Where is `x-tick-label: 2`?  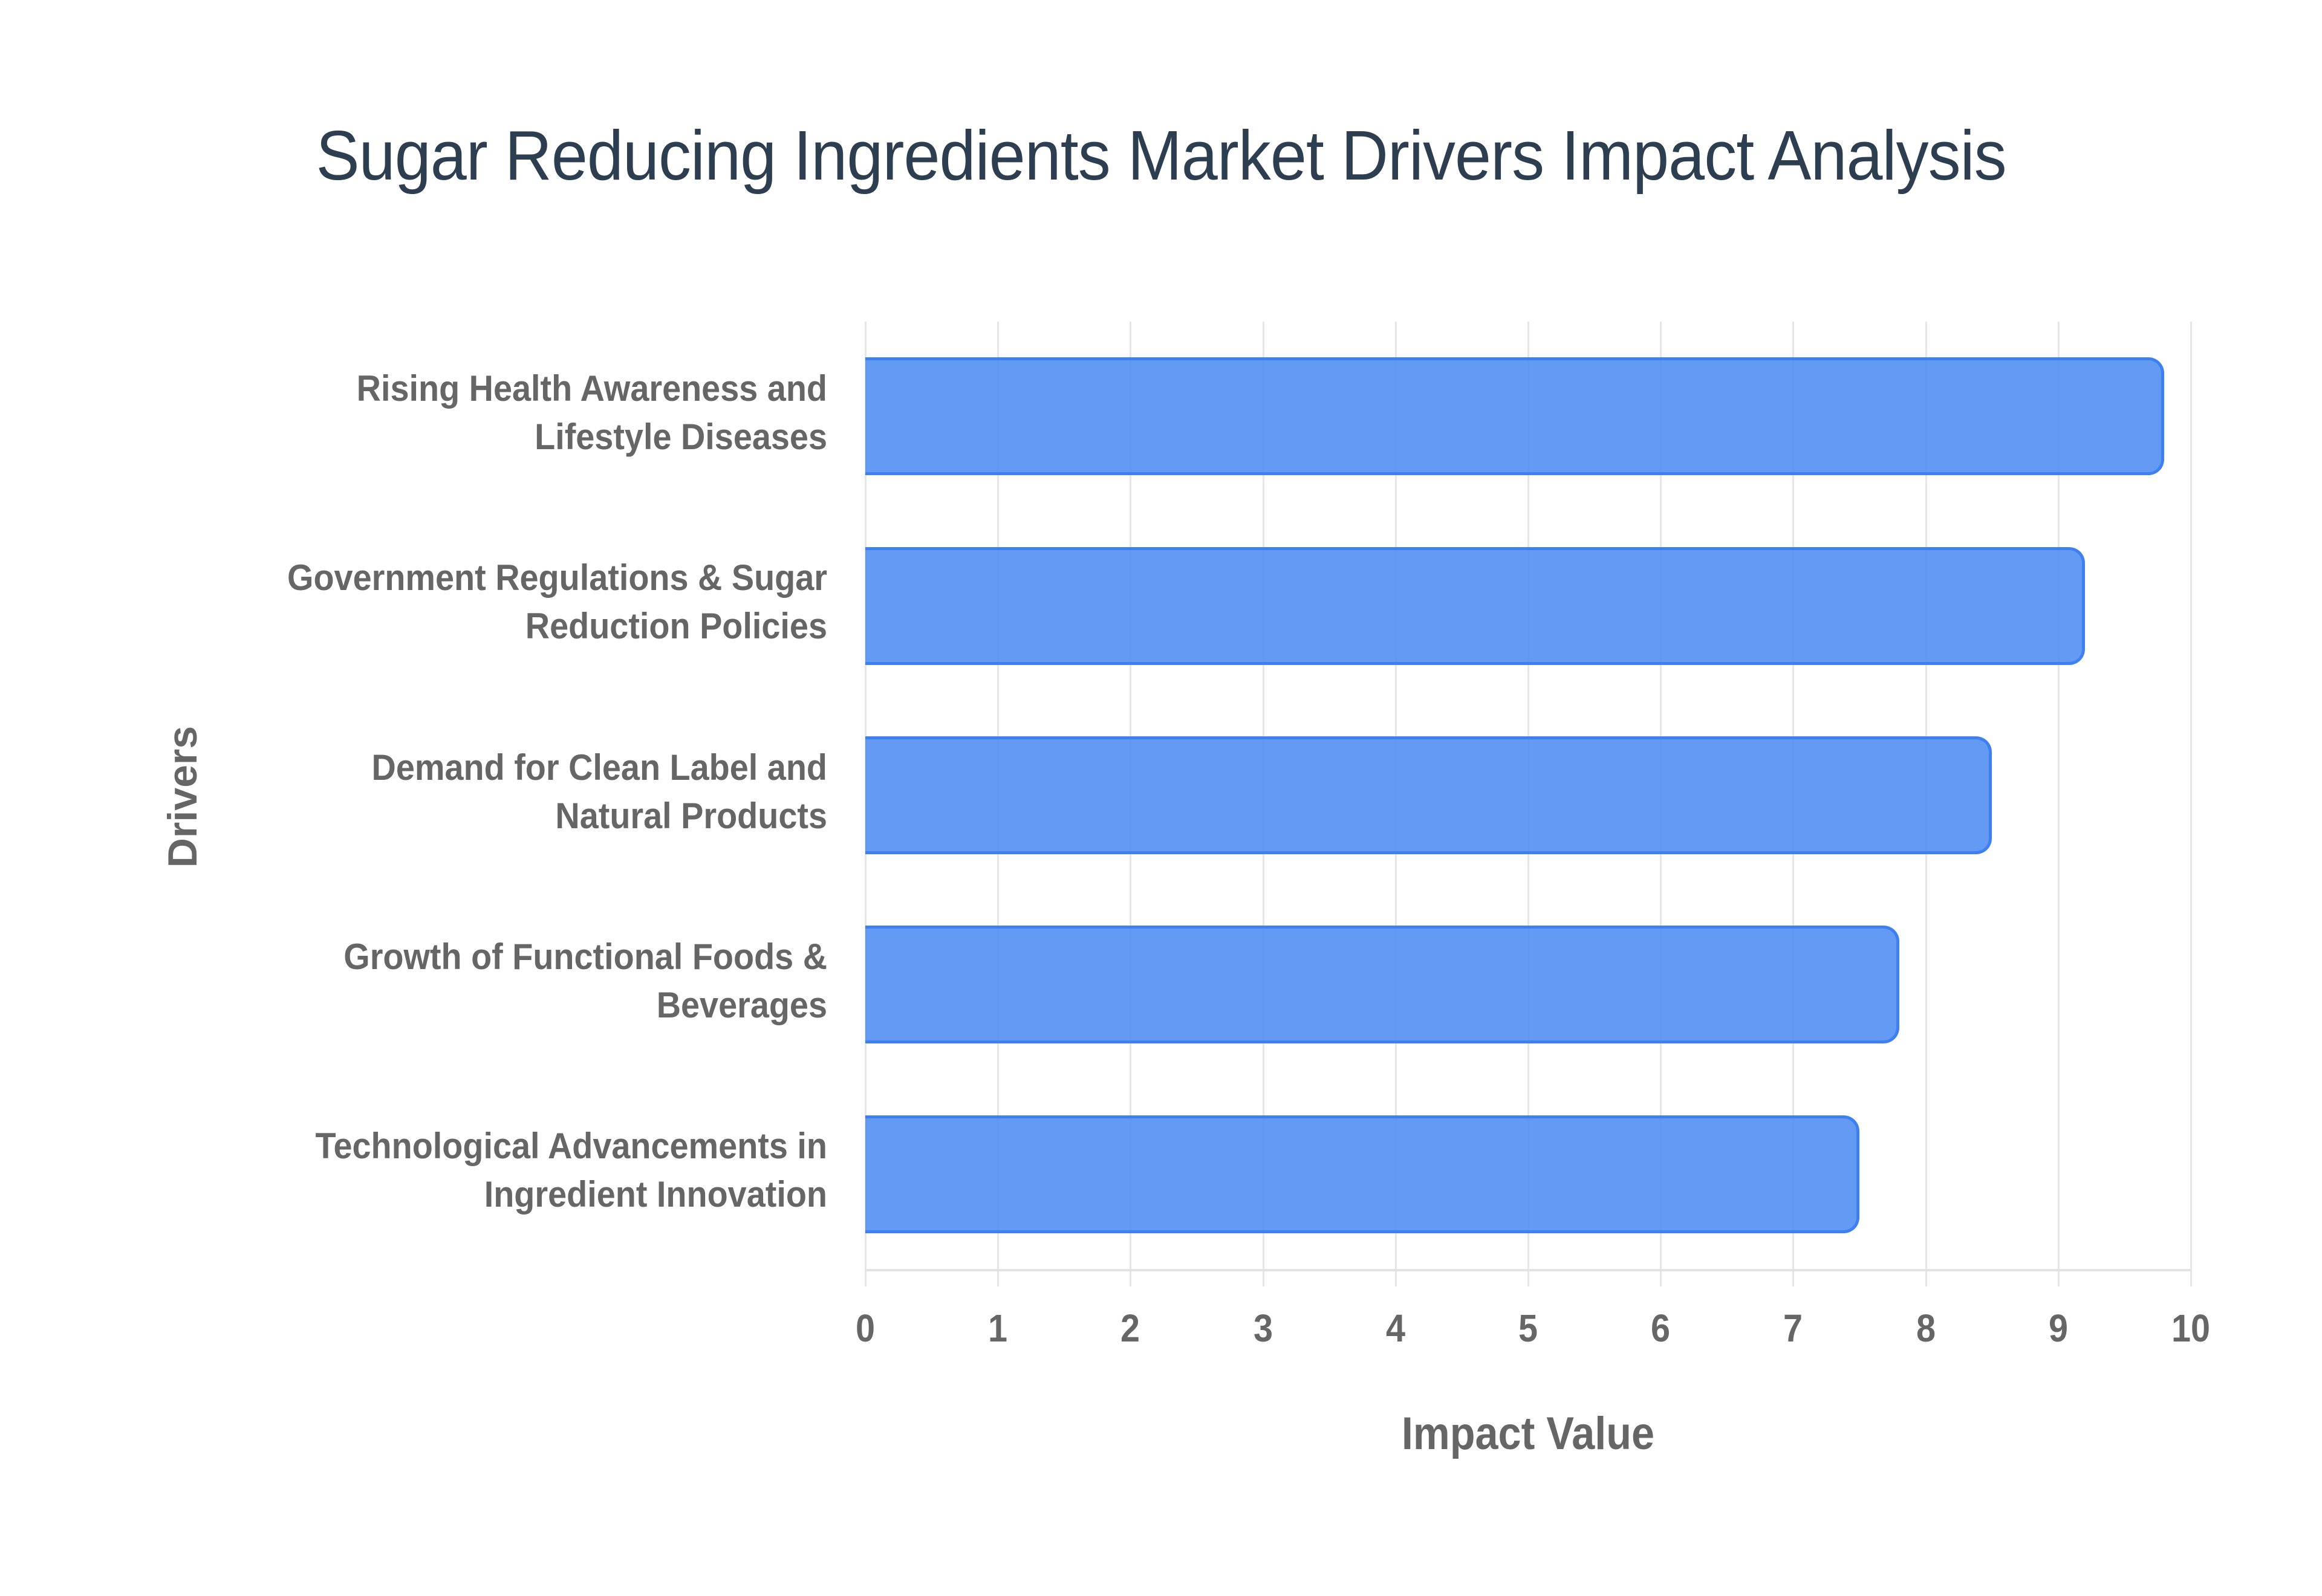 x-tick-label: 2 is located at coordinates (1130, 1328).